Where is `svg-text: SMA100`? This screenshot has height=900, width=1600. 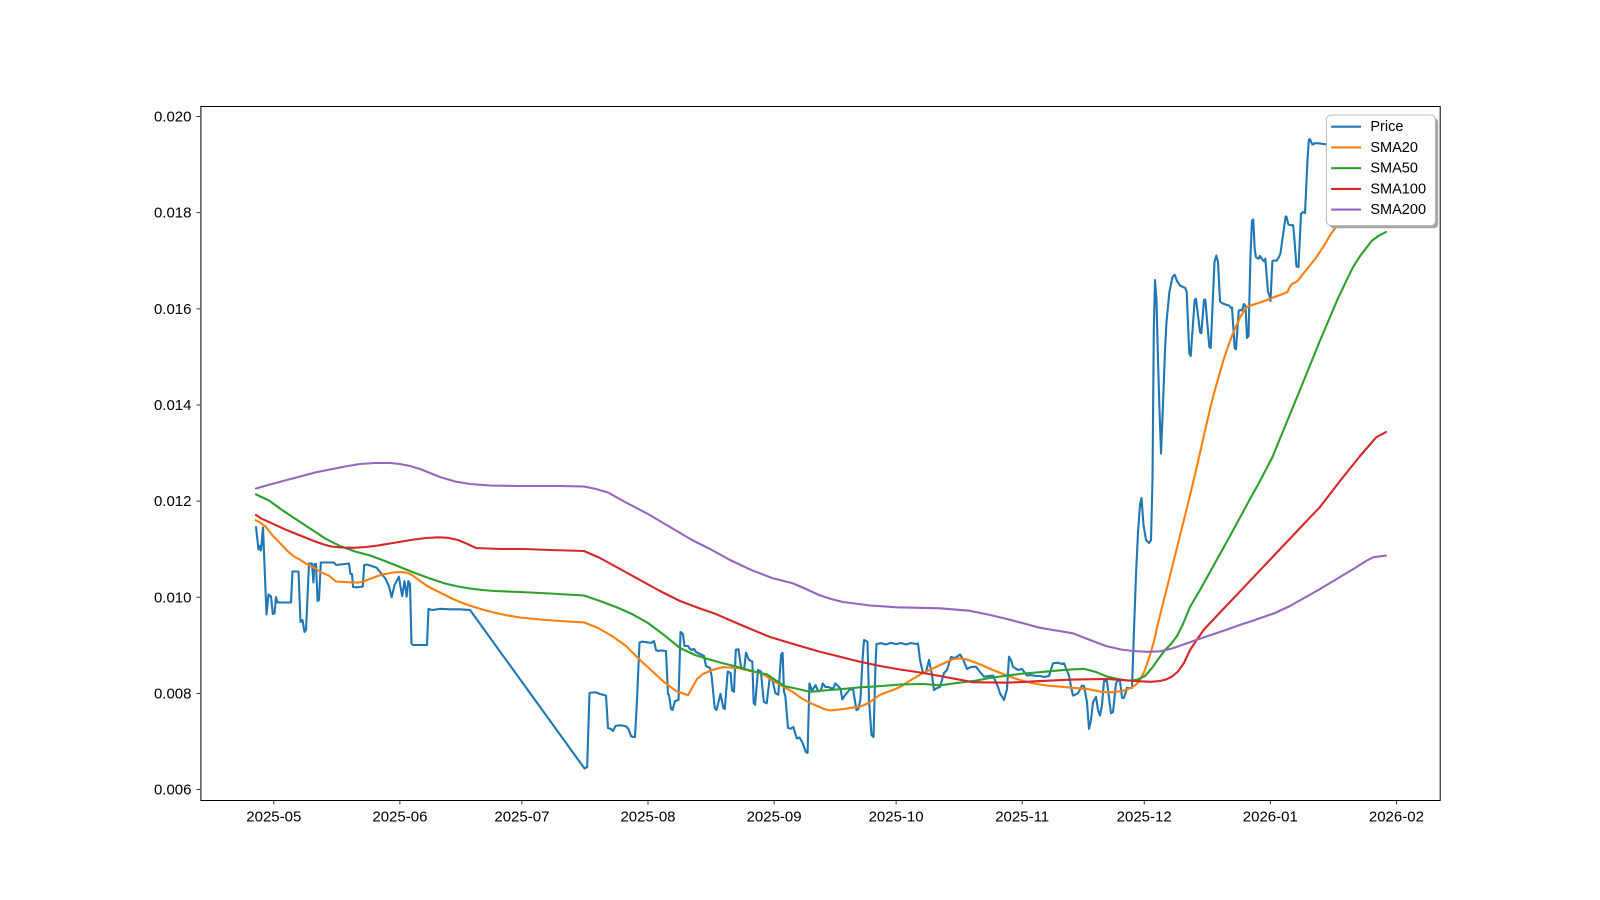 svg-text: SMA100 is located at coordinates (1398, 189).